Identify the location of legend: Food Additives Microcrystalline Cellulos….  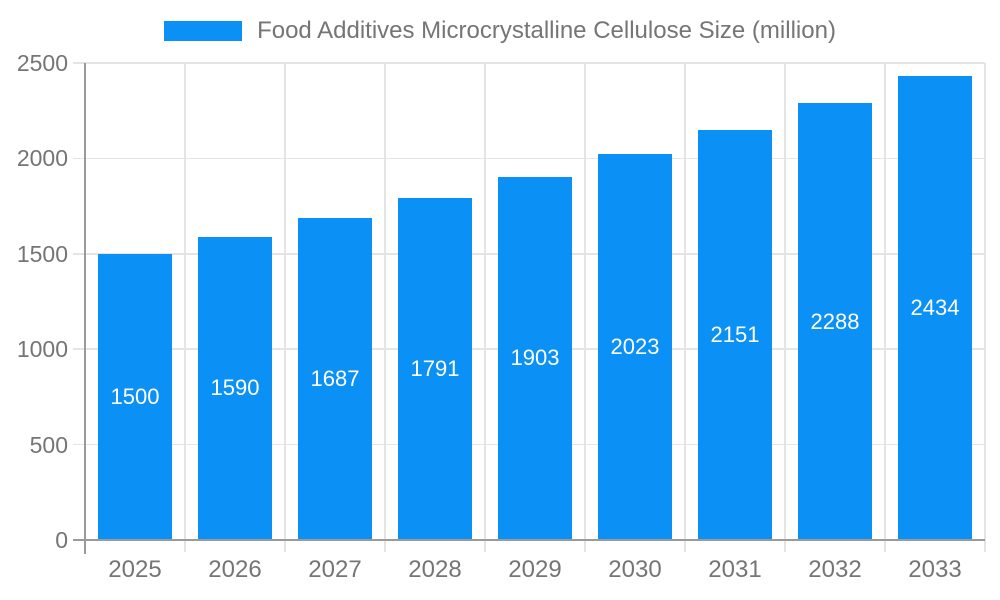
(500, 31).